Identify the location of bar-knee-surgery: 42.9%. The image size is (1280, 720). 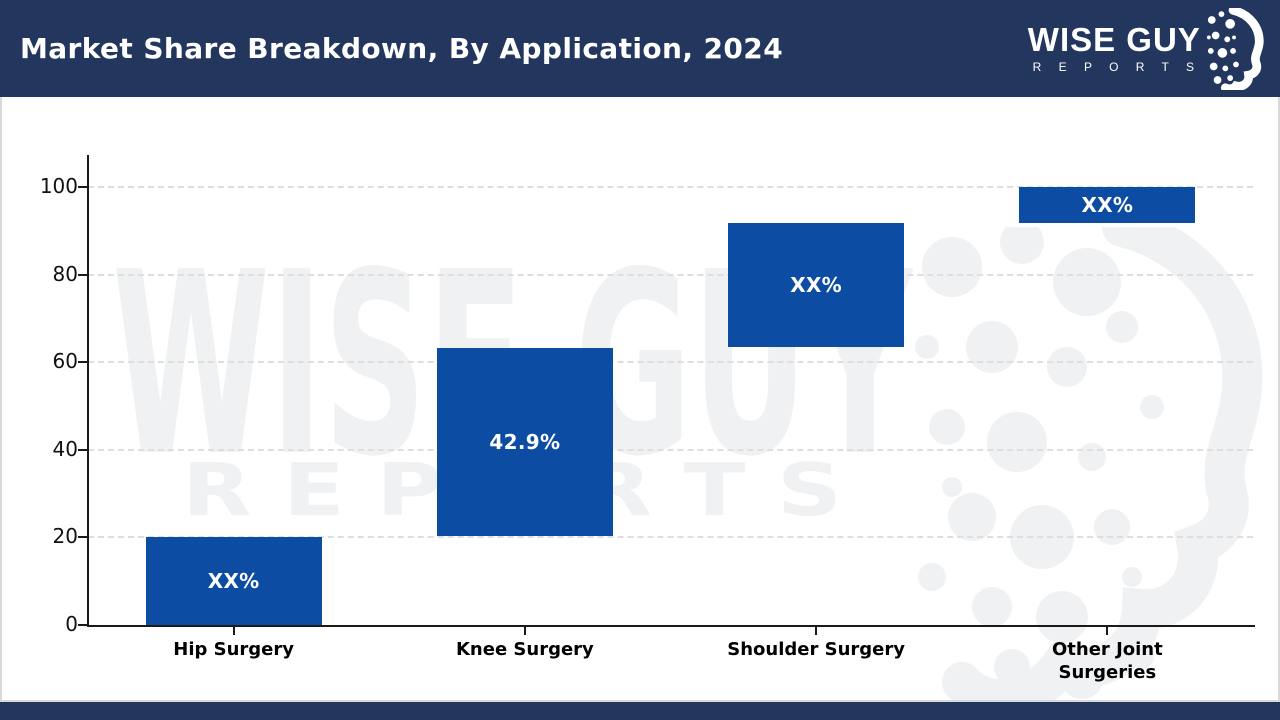
(524, 442).